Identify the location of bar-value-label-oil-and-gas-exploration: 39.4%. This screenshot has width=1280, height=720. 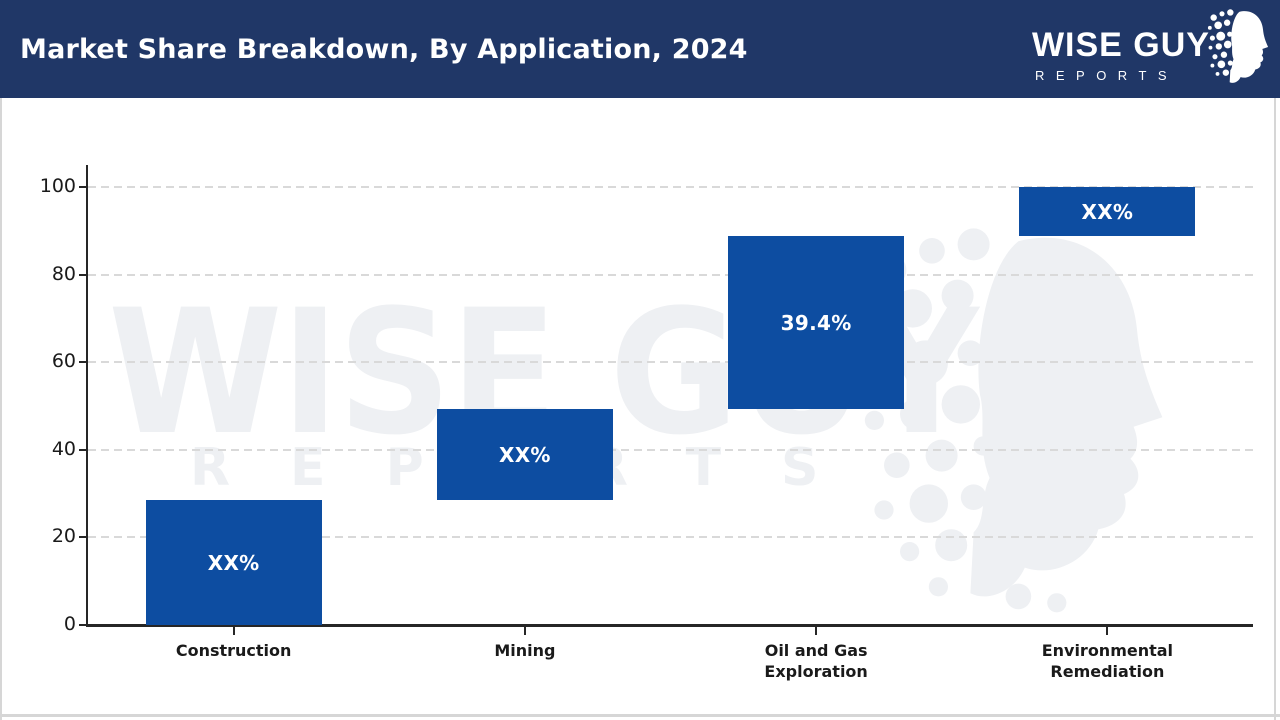
(816, 322).